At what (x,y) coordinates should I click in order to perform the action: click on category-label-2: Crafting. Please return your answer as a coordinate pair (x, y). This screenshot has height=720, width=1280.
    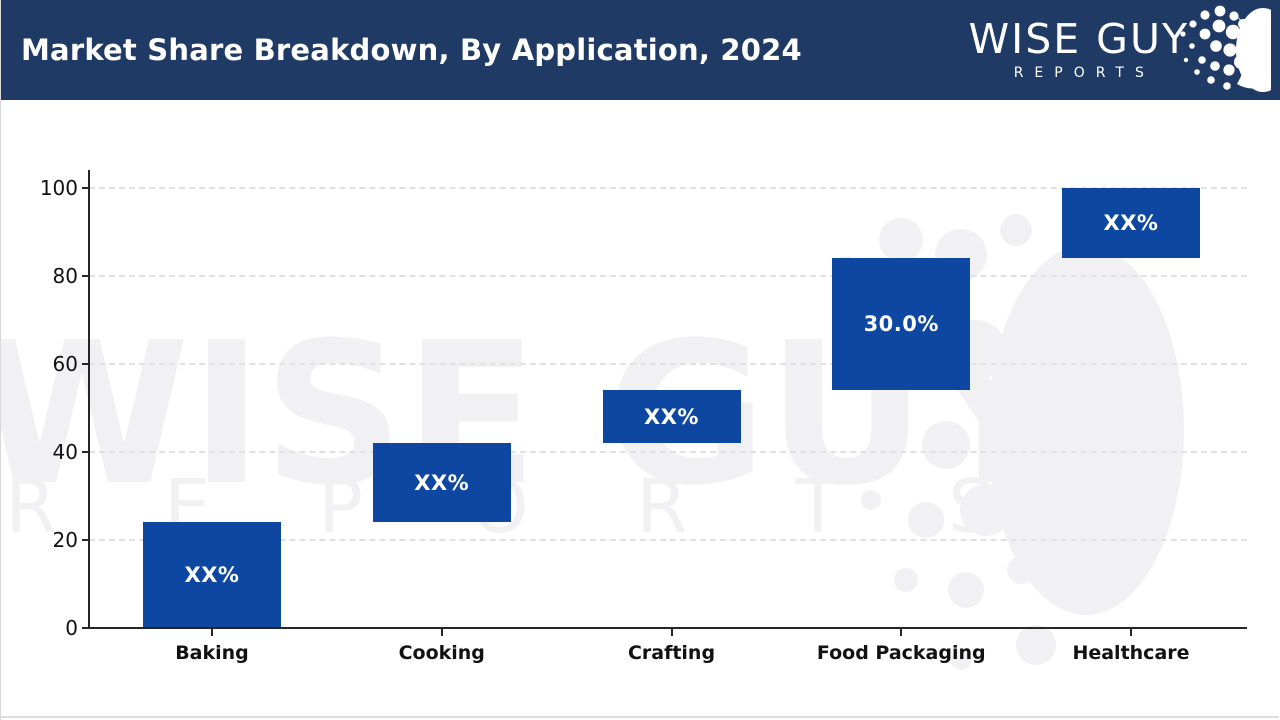
    Looking at the image, I should click on (671, 653).